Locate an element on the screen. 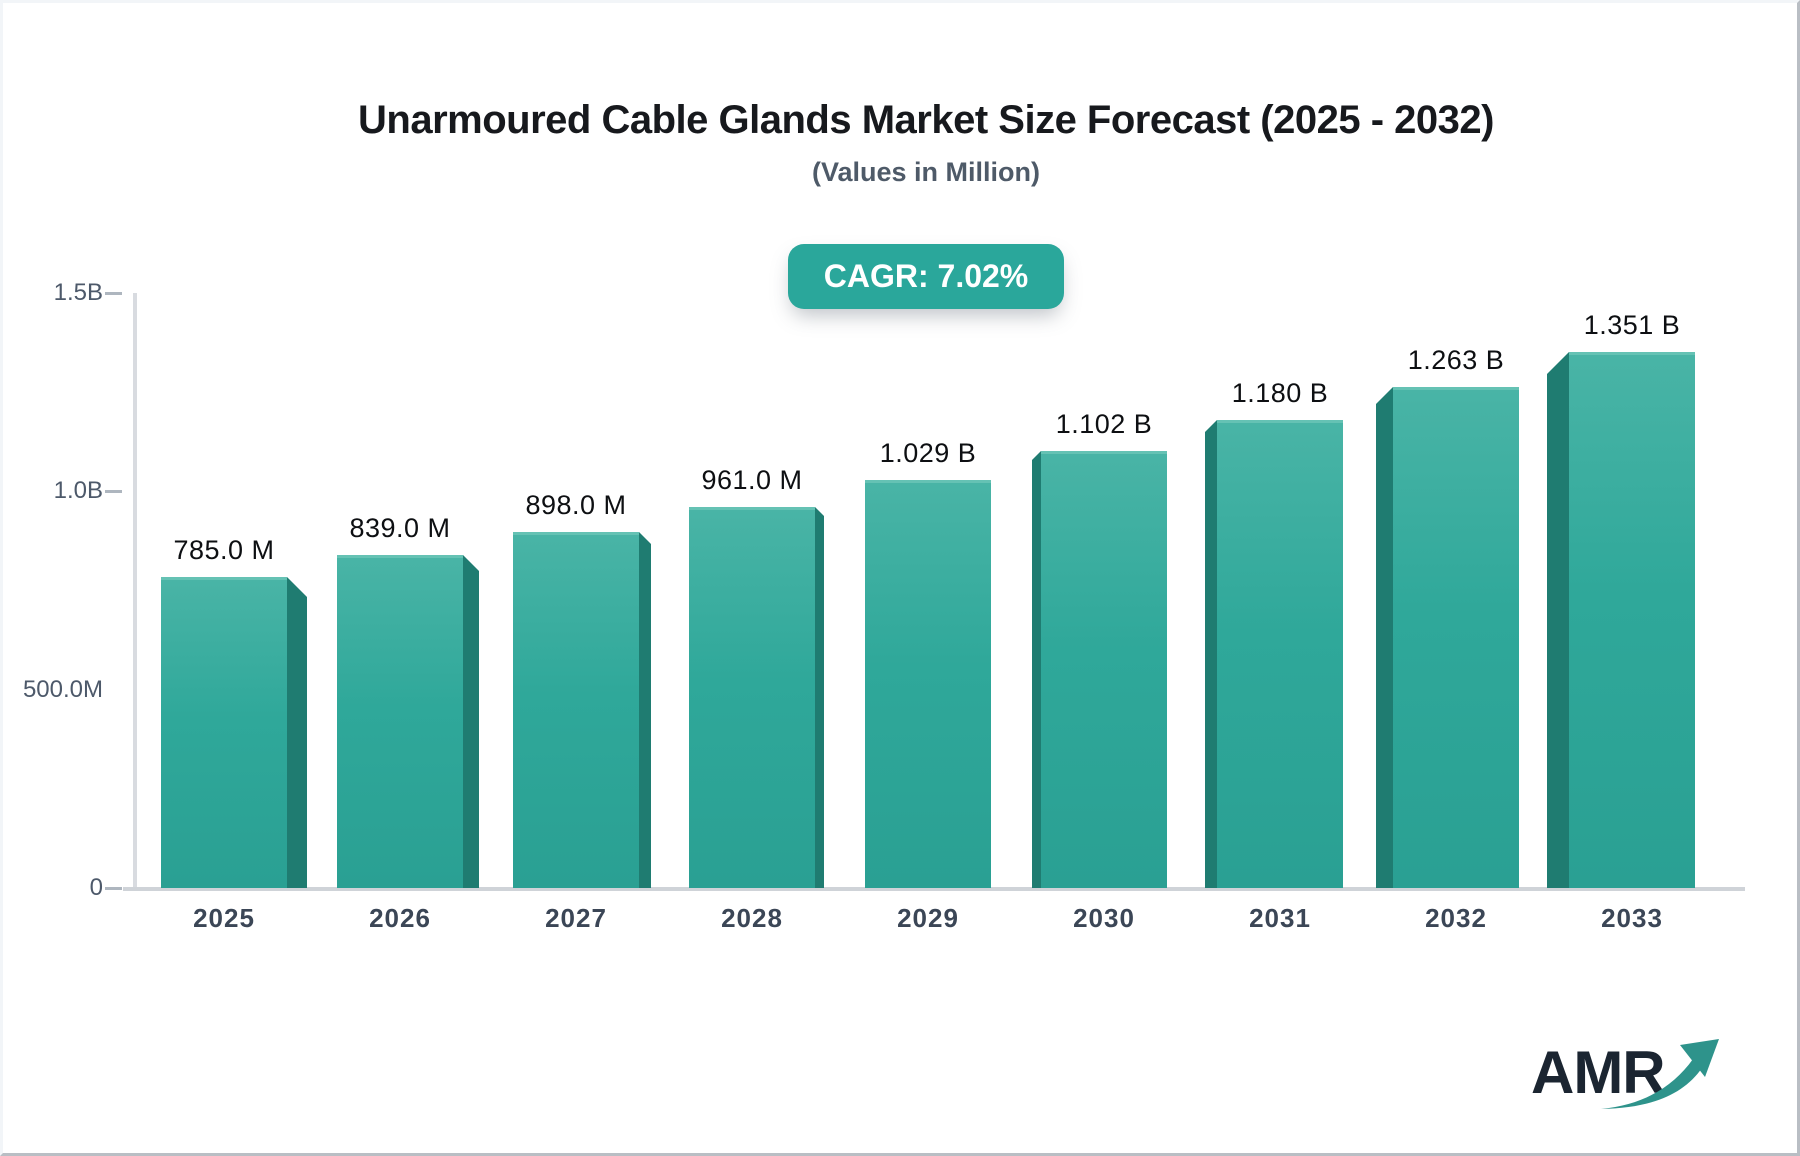 This screenshot has width=1800, height=1156. bar-2031 is located at coordinates (1274, 654).